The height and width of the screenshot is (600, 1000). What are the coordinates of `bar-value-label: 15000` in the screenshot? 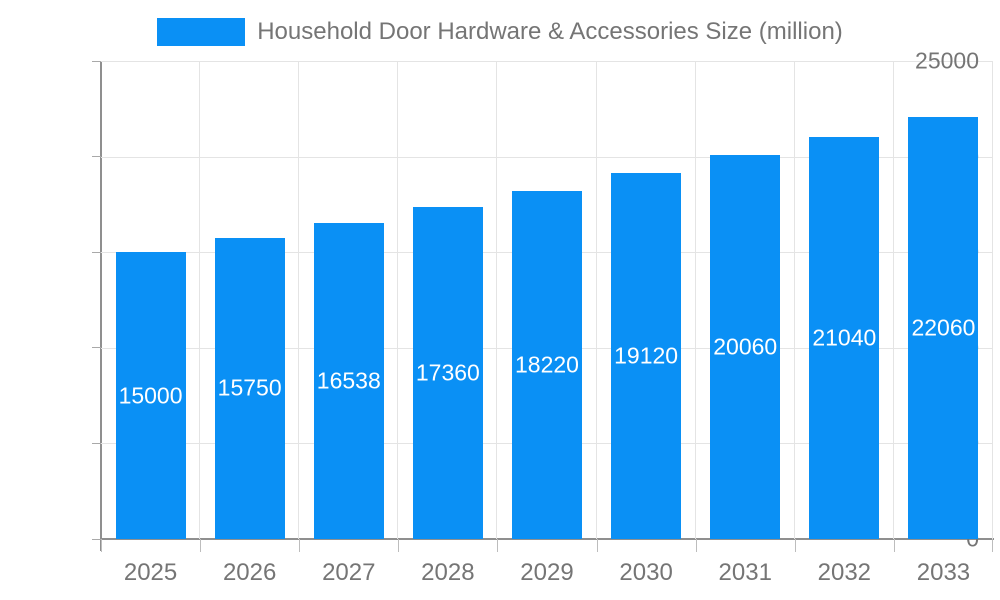 It's located at (150, 395).